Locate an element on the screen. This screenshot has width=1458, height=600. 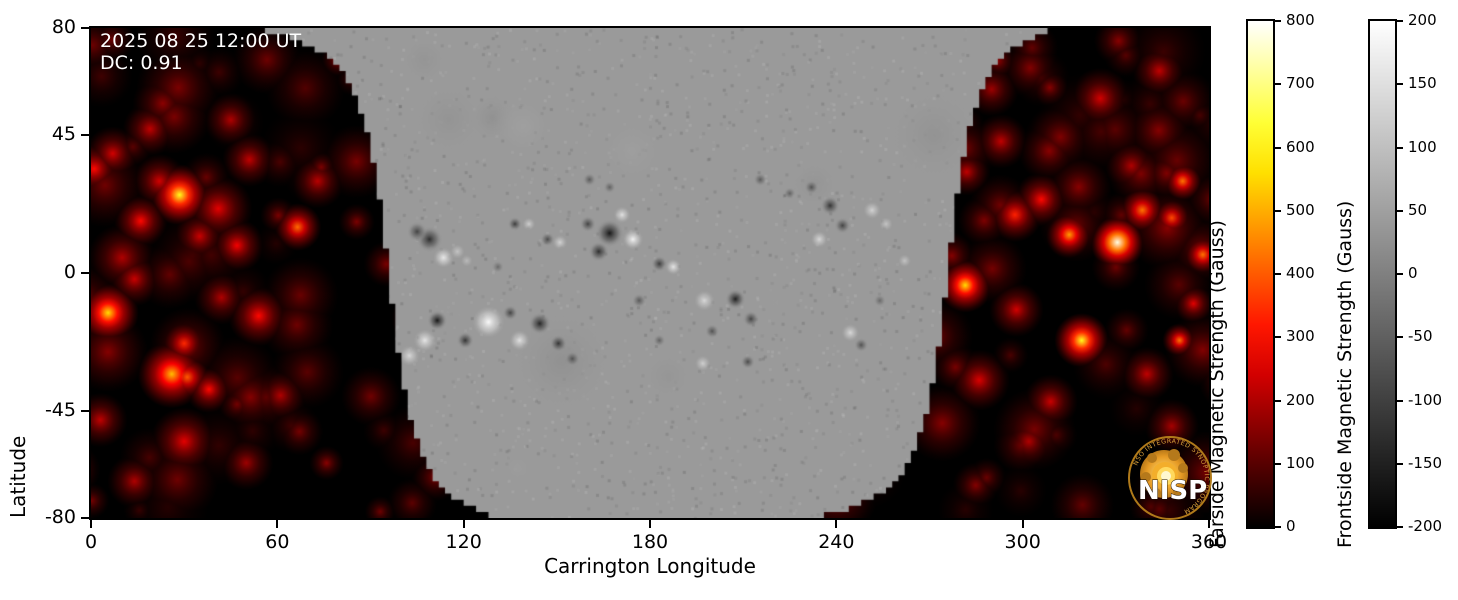
nisp-logo: NSO INTEGRATED SYNOPTIC PROGRAM NISP is located at coordinates (1170, 478).